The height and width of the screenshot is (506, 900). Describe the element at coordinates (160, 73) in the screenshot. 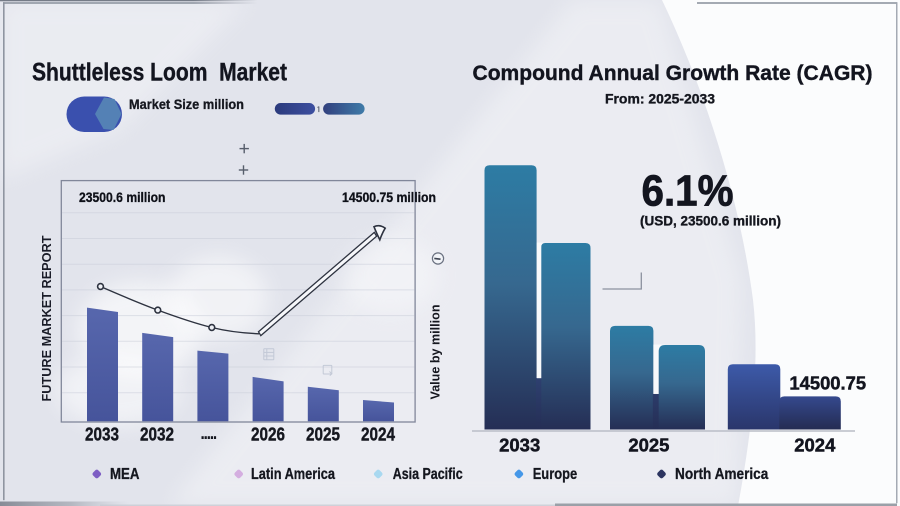

I see `svg-text: Shuttleless Loom Market` at that location.